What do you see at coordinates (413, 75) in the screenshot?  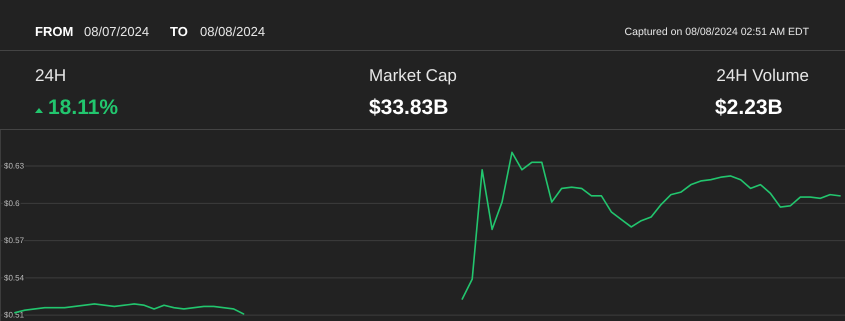 I see `text: Market Cap` at bounding box center [413, 75].